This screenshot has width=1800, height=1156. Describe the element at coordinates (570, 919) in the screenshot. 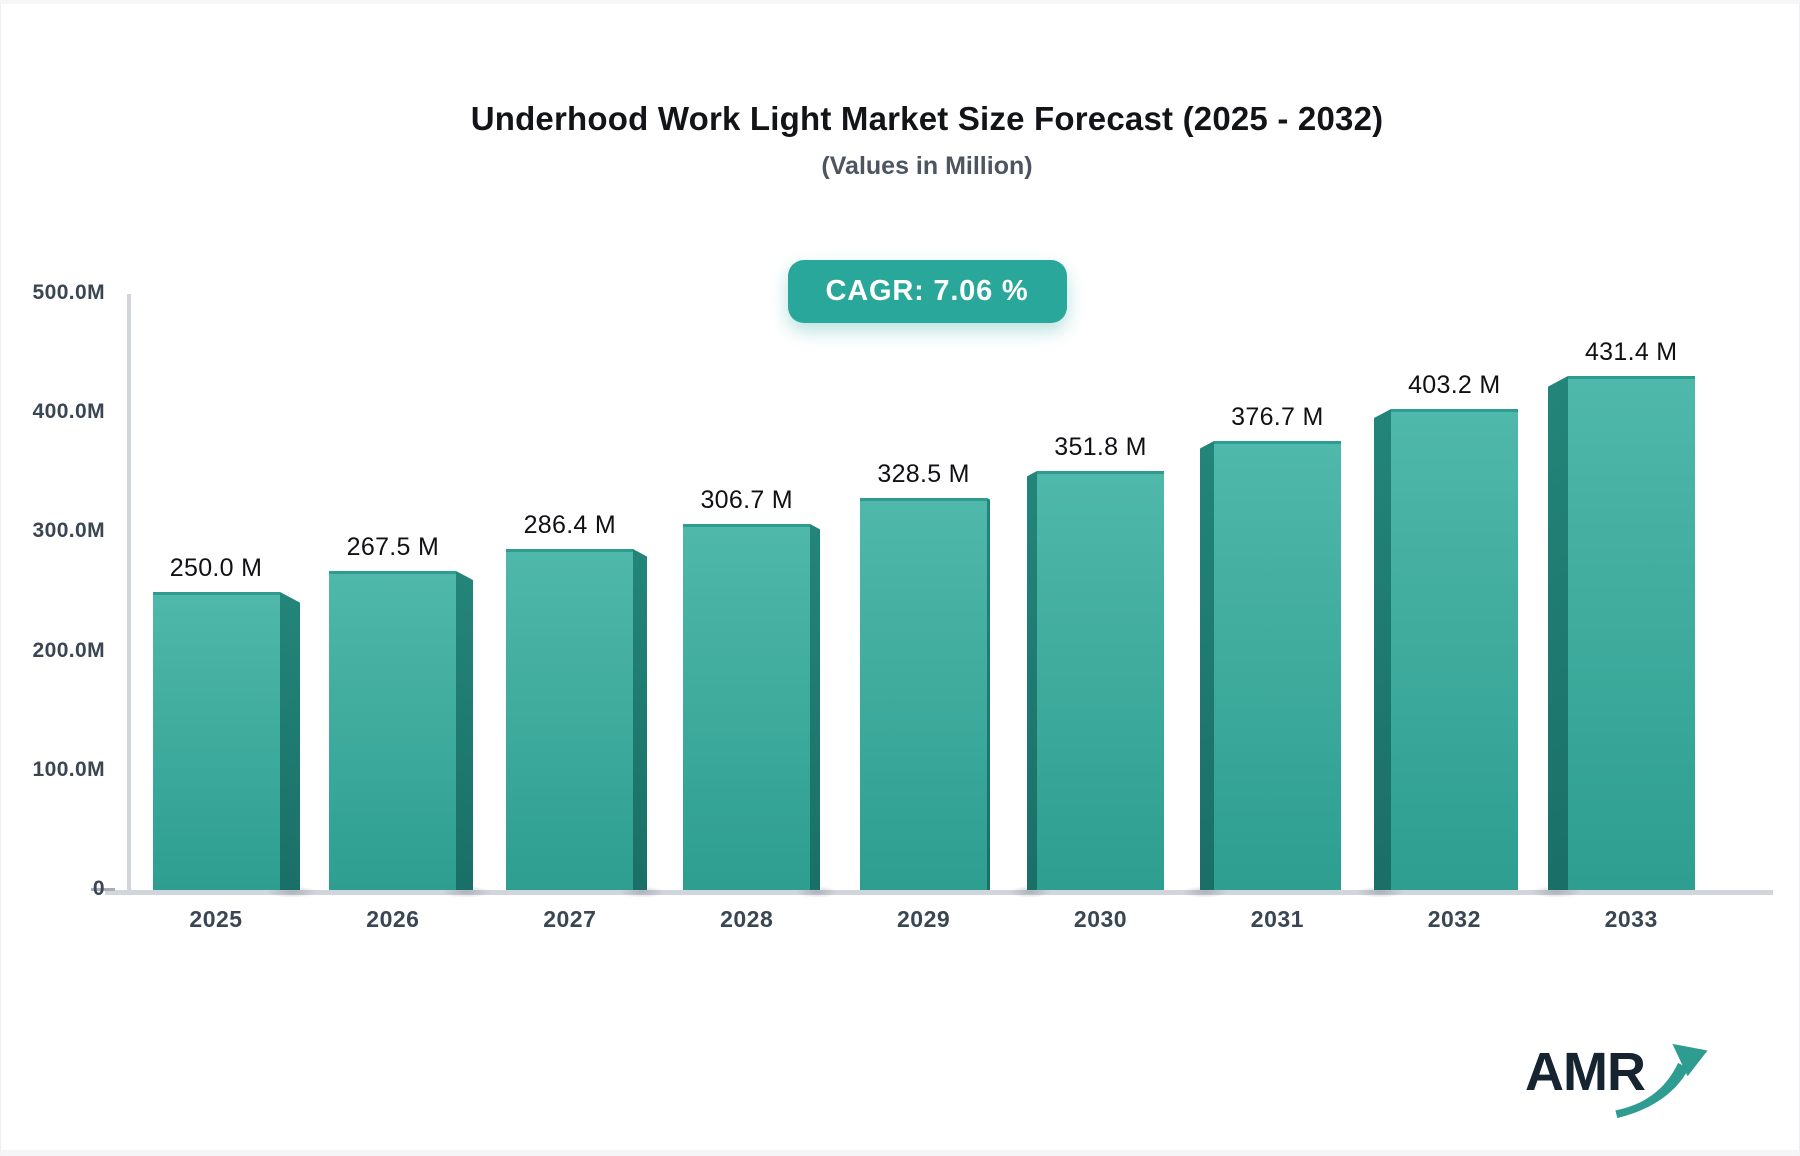

I see `x-tick-label: 2027` at that location.